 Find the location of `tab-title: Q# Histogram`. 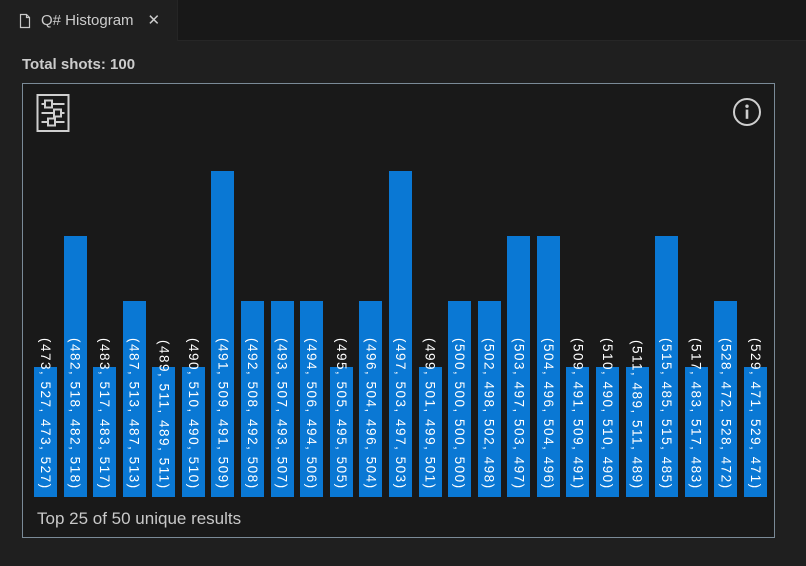

tab-title: Q# Histogram is located at coordinates (87, 20).